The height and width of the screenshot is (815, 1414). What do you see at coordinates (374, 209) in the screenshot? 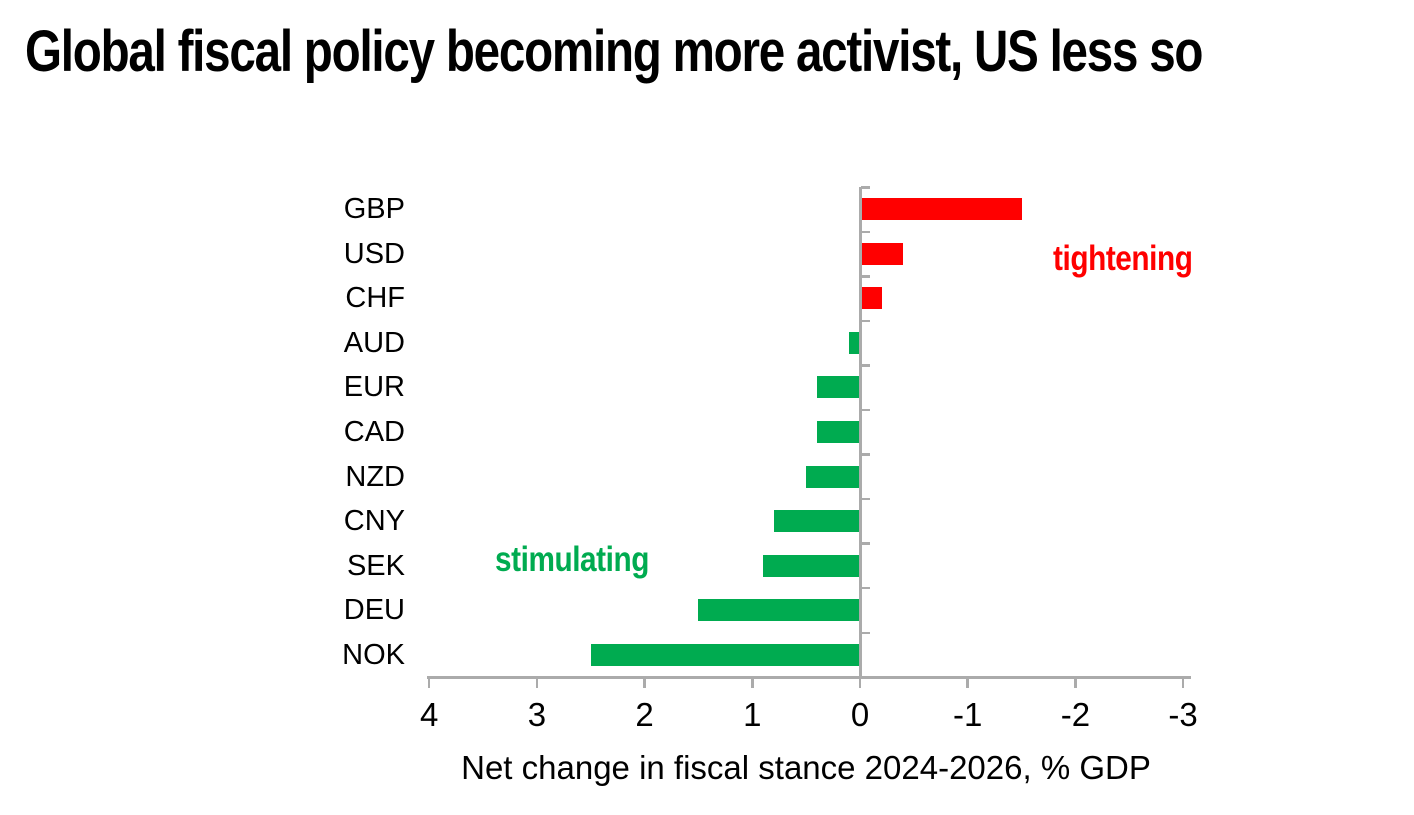
I see `category-label-gbp: GBP` at bounding box center [374, 209].